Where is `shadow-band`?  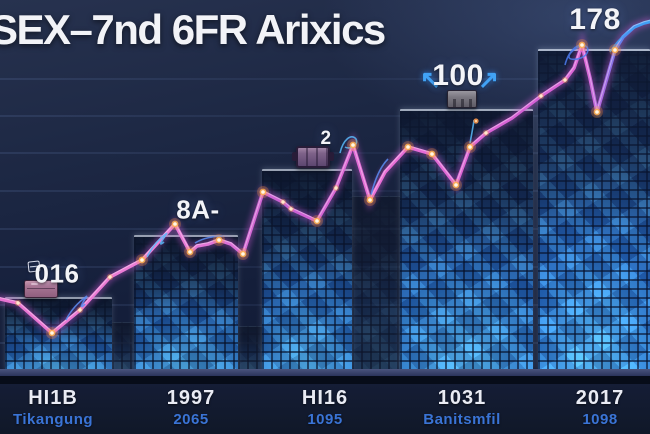
shadow-band is located at coordinates (325, 380).